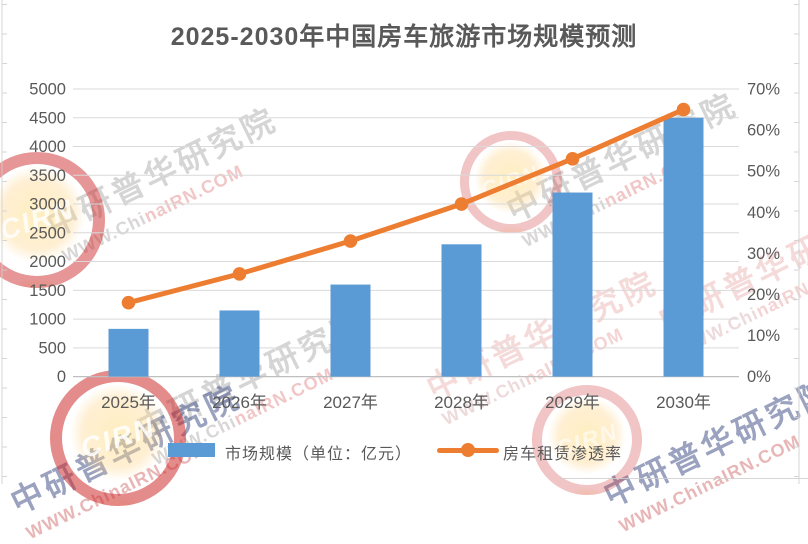  Describe the element at coordinates (763, 336) in the screenshot. I see `y-right-tick-label: 10%` at that location.